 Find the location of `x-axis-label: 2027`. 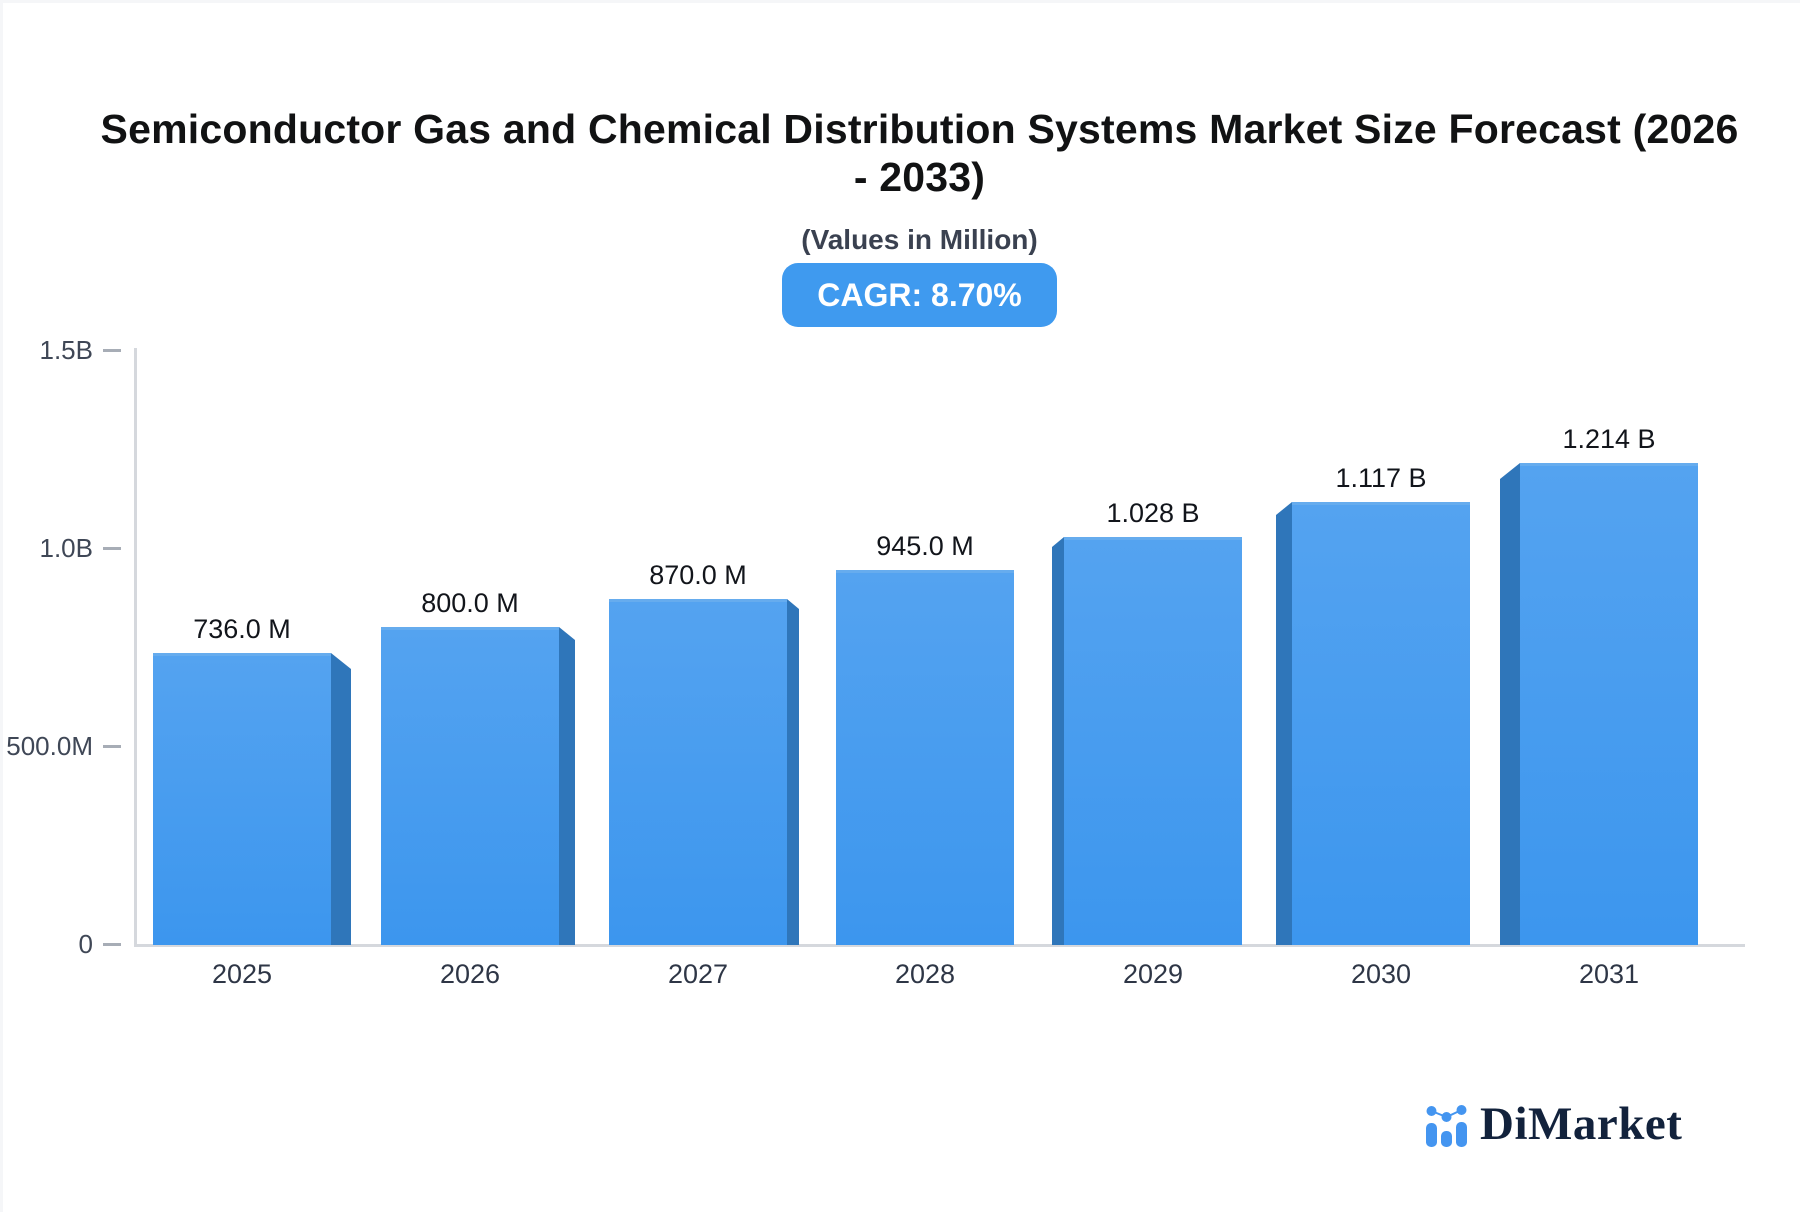

x-axis-label: 2027 is located at coordinates (698, 974).